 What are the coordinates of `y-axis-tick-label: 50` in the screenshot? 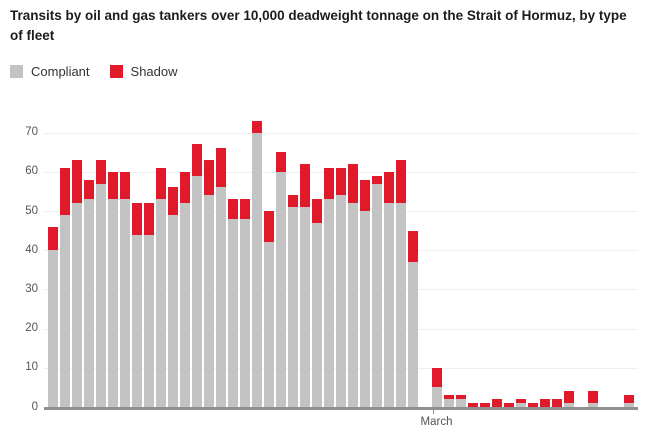 It's located at (31, 210).